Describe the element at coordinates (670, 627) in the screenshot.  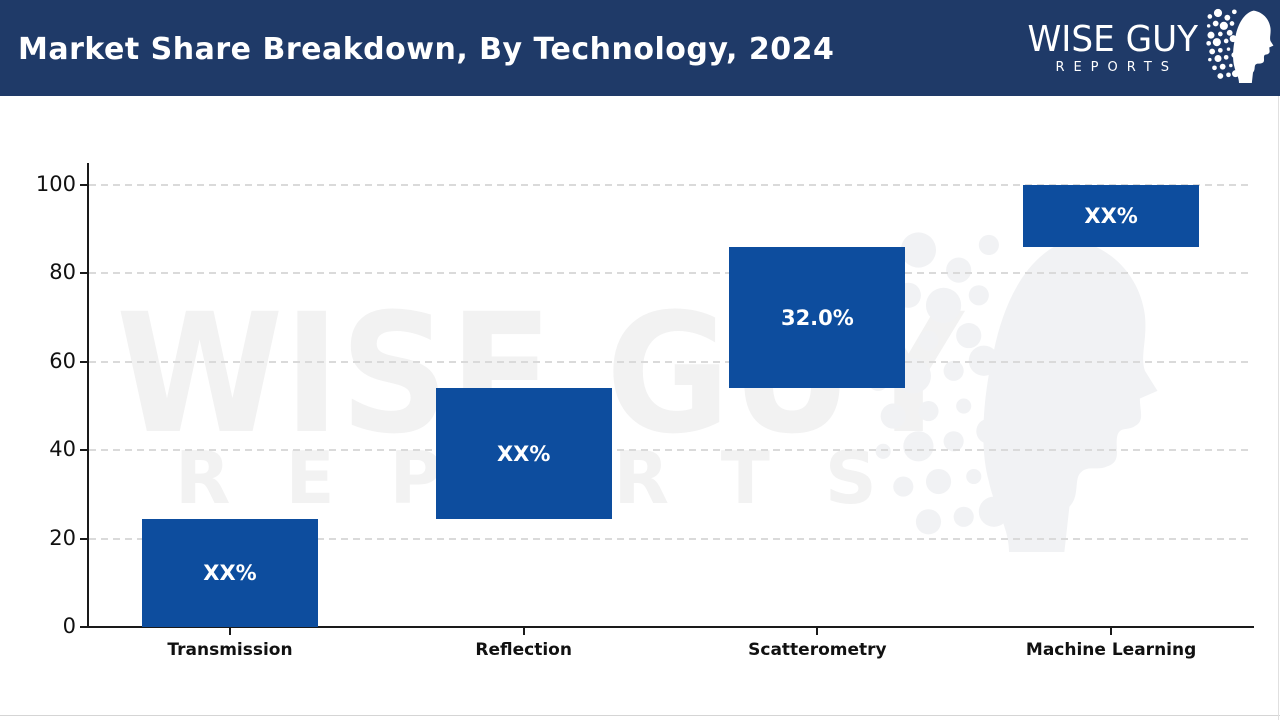
I see `x-axis-line` at that location.